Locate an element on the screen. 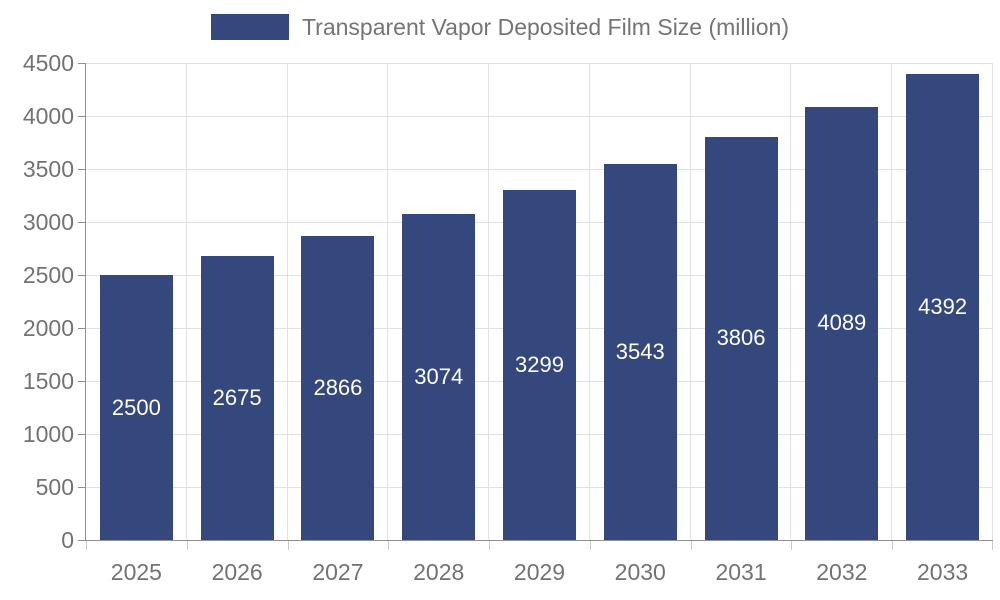 The width and height of the screenshot is (1000, 600). y-axis-tick-label: 0 is located at coordinates (67, 540).